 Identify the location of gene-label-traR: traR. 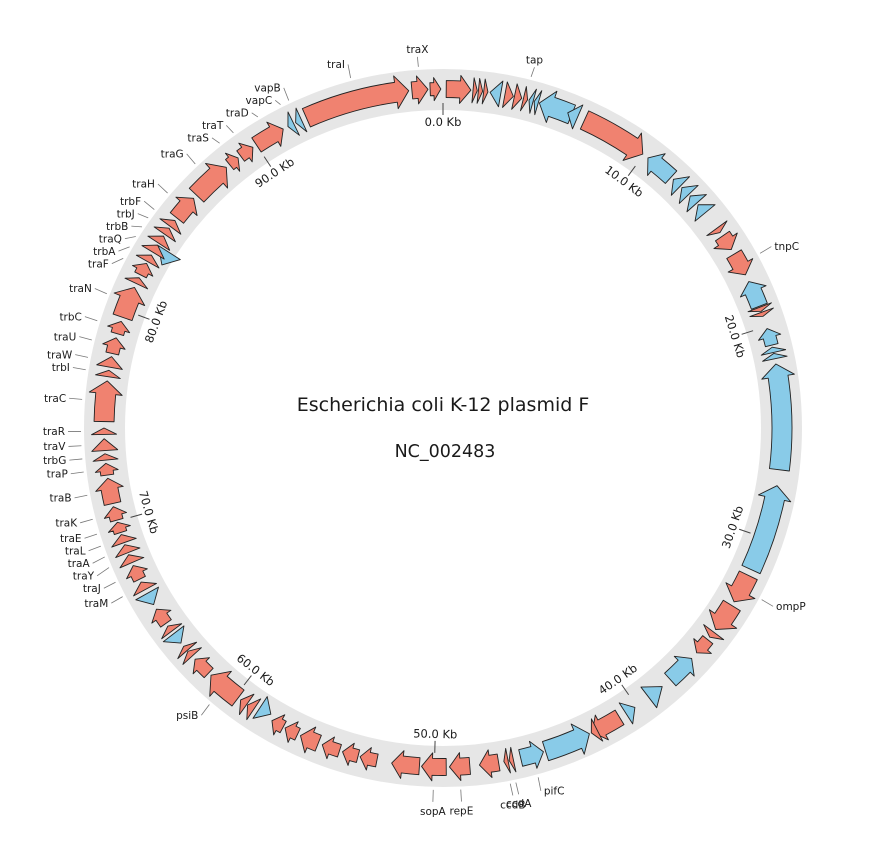
(54, 432).